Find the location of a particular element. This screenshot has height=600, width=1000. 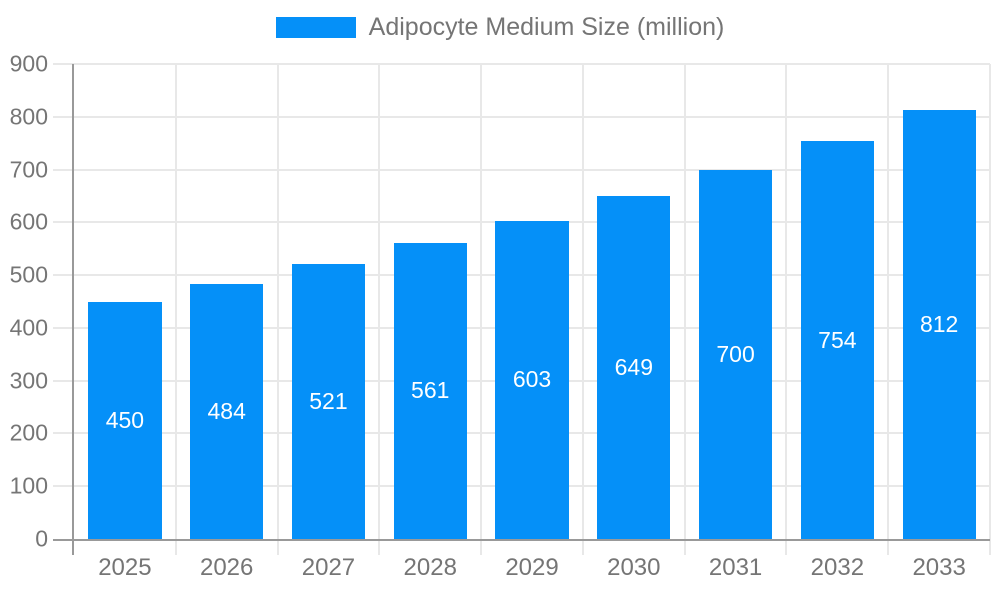

bar-2031: 700 is located at coordinates (735, 354).